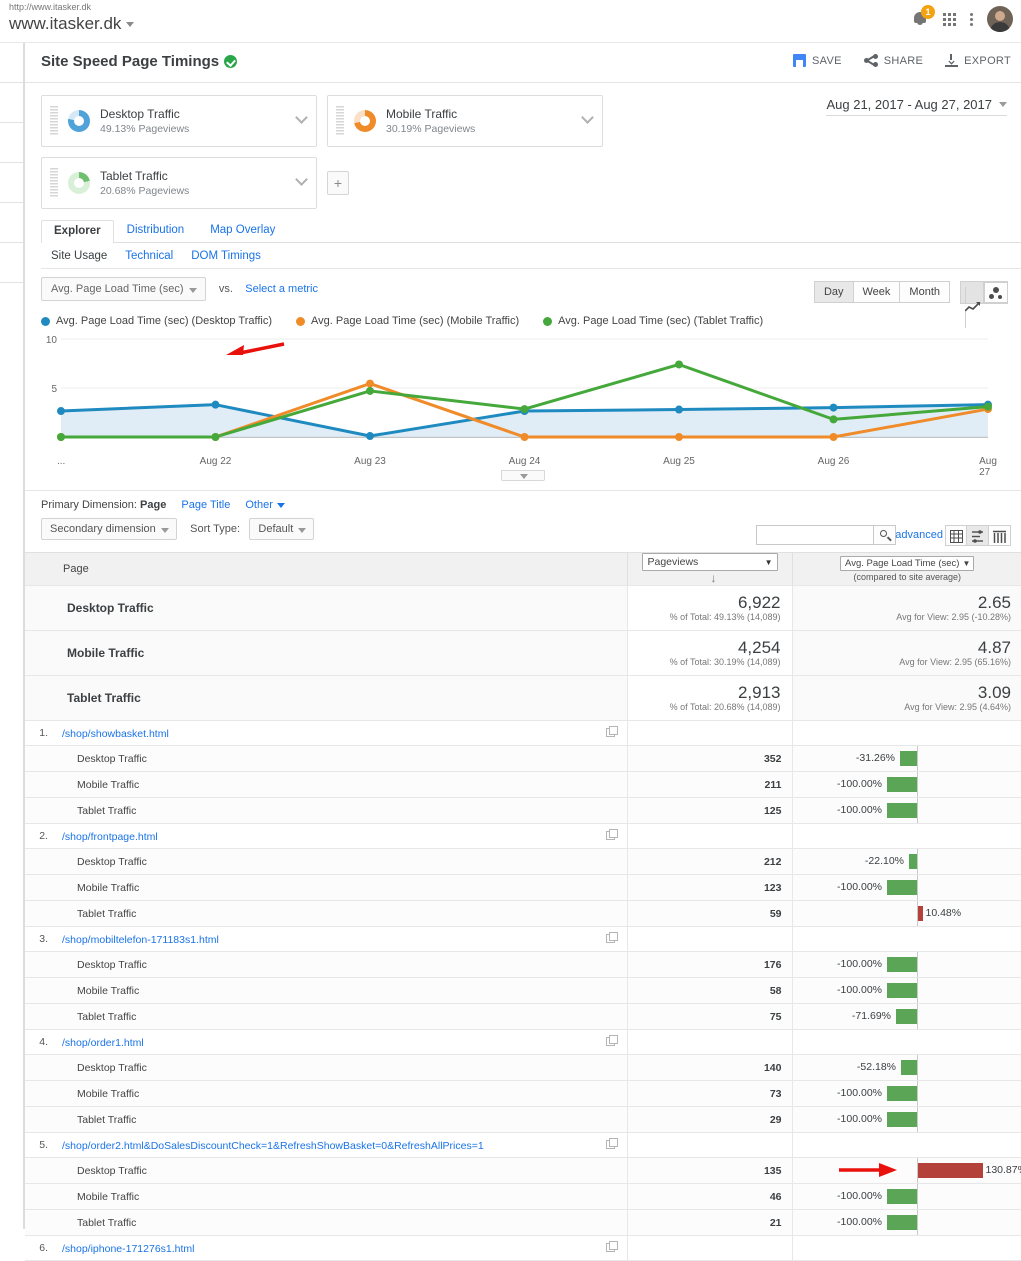 The width and height of the screenshot is (1021, 1261). Describe the element at coordinates (978, 535) in the screenshot. I see `pivot-view-icon` at that location.